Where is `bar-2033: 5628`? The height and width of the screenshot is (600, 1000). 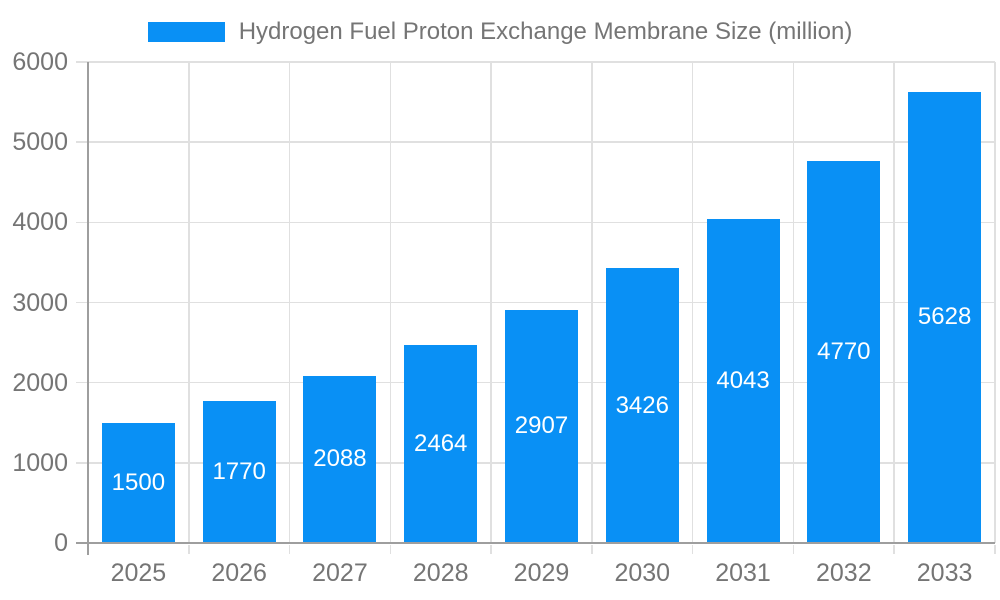
bar-2033: 5628 is located at coordinates (945, 317).